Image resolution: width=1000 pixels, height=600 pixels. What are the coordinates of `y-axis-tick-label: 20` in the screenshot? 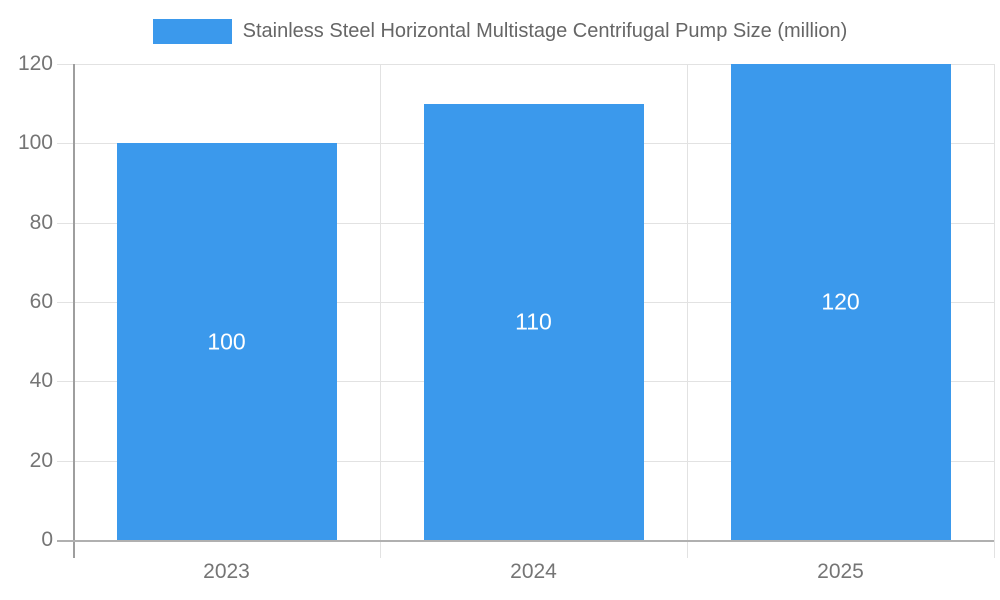 It's located at (41, 460).